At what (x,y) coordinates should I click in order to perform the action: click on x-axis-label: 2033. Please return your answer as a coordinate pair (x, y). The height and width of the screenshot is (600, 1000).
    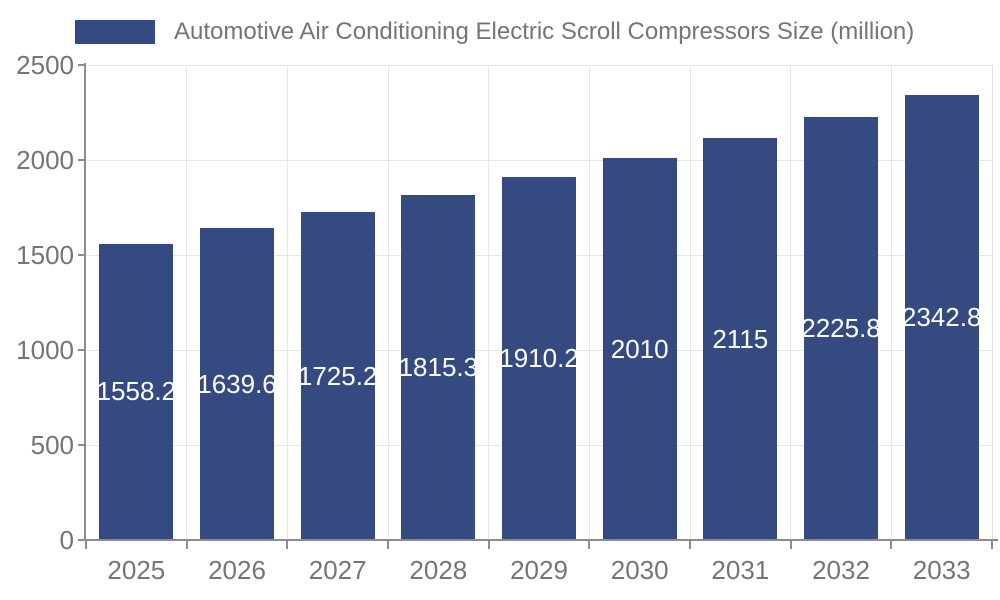
    Looking at the image, I should click on (941, 570).